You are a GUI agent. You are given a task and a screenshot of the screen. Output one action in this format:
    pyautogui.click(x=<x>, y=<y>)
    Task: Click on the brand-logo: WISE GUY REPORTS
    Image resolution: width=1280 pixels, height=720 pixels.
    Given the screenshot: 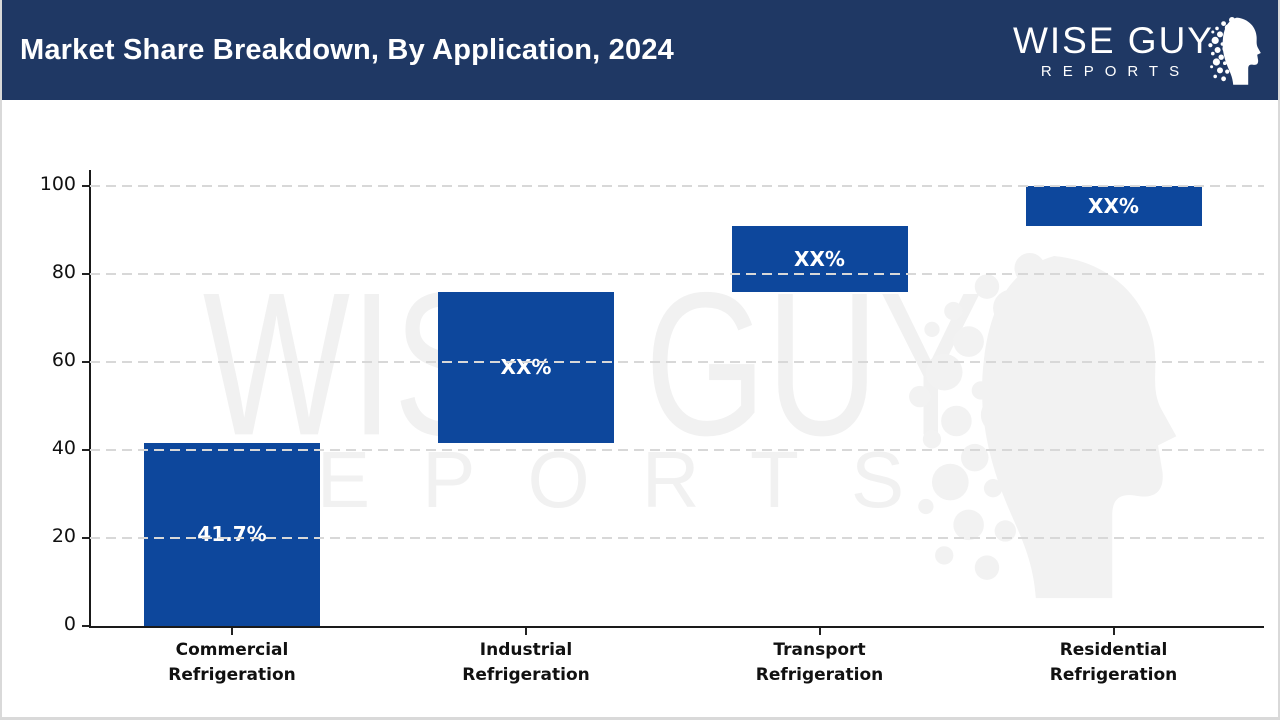 What is the action you would take?
    pyautogui.click(x=1145, y=50)
    